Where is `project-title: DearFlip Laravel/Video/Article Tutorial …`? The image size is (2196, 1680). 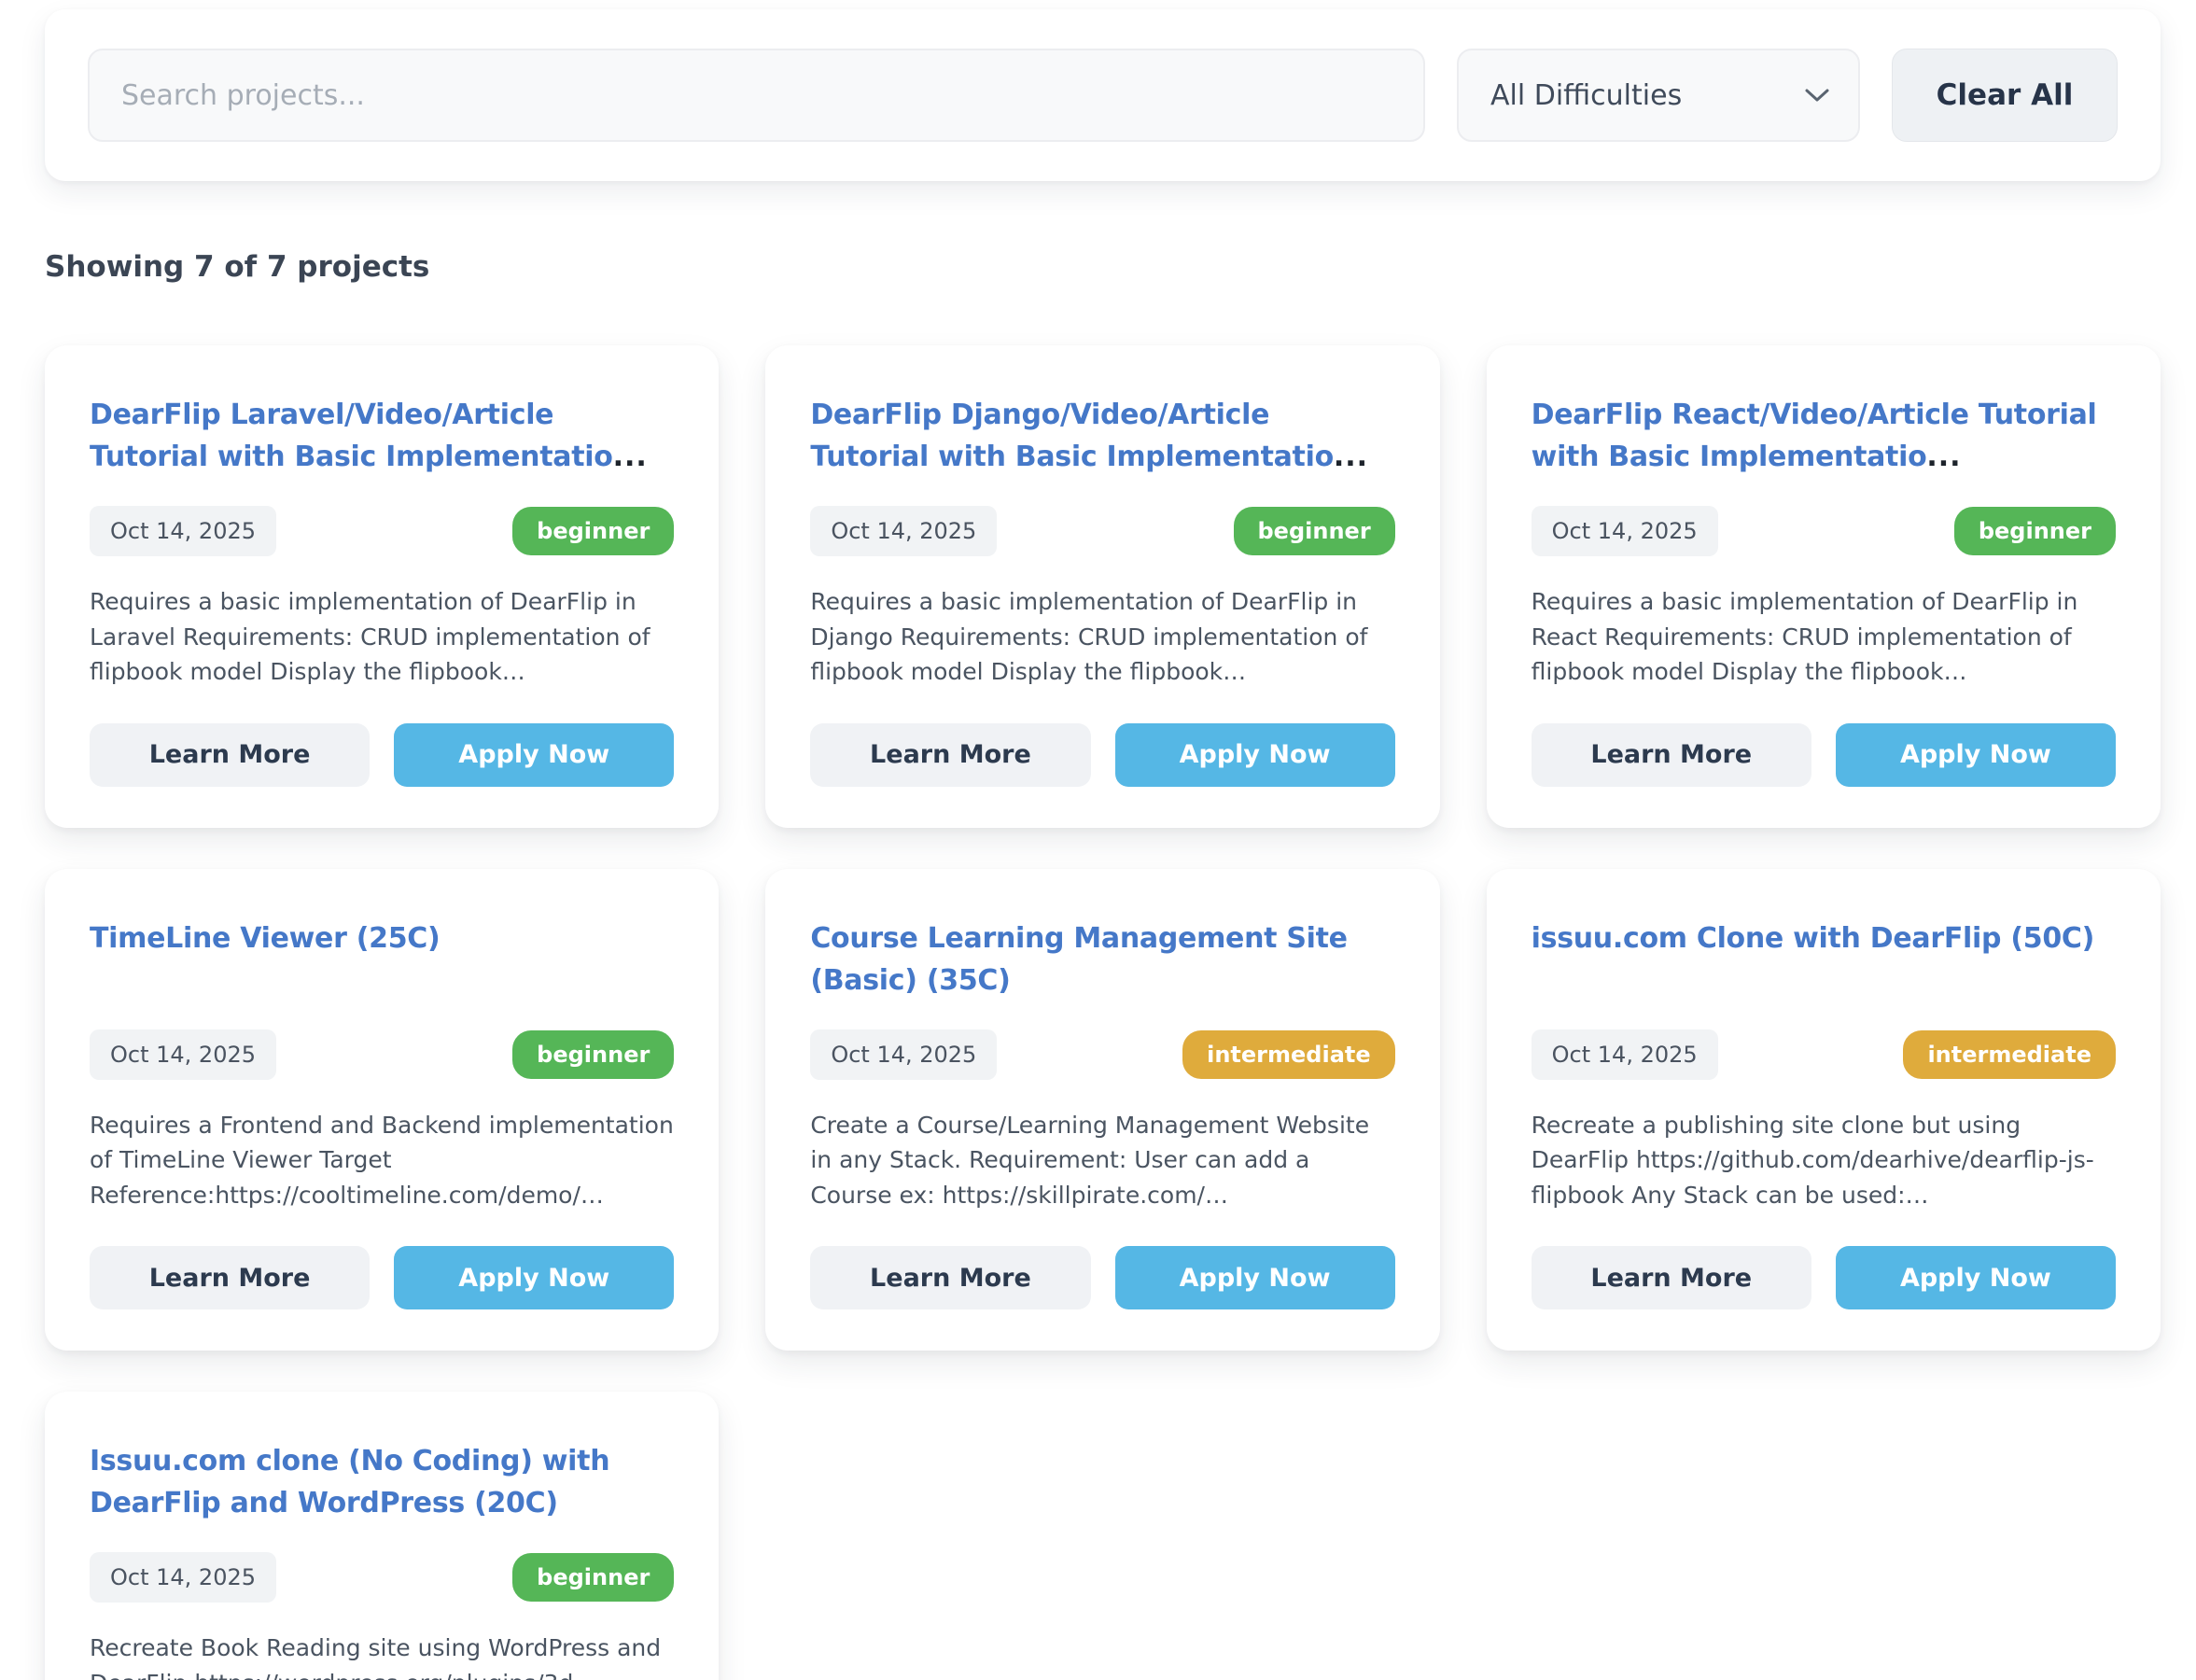 project-title: DearFlip Laravel/Video/Article Tutorial … is located at coordinates (369, 436).